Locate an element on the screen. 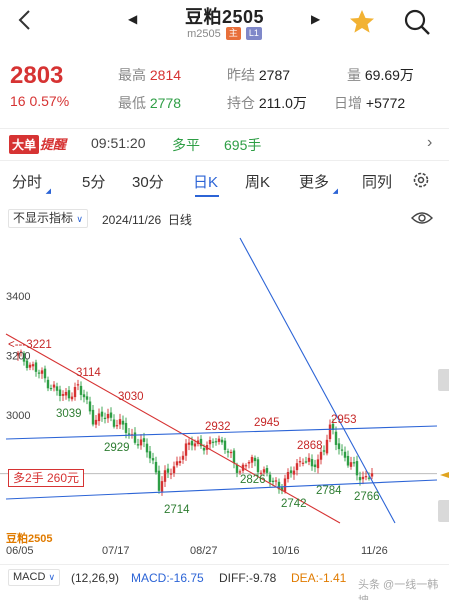  position-marker: 多2手 260元 is located at coordinates (46, 478).